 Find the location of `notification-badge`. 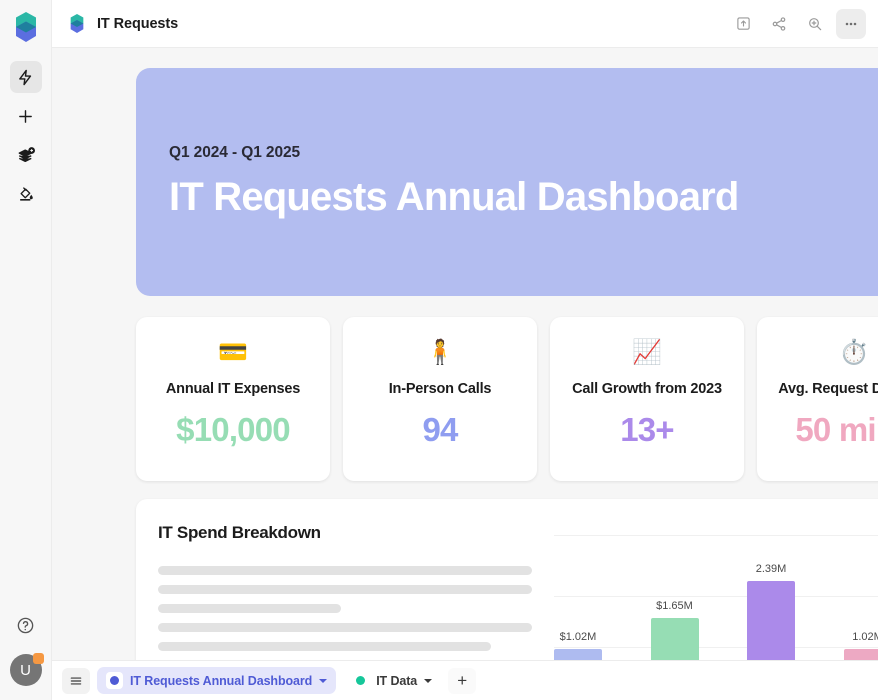

notification-badge is located at coordinates (38, 658).